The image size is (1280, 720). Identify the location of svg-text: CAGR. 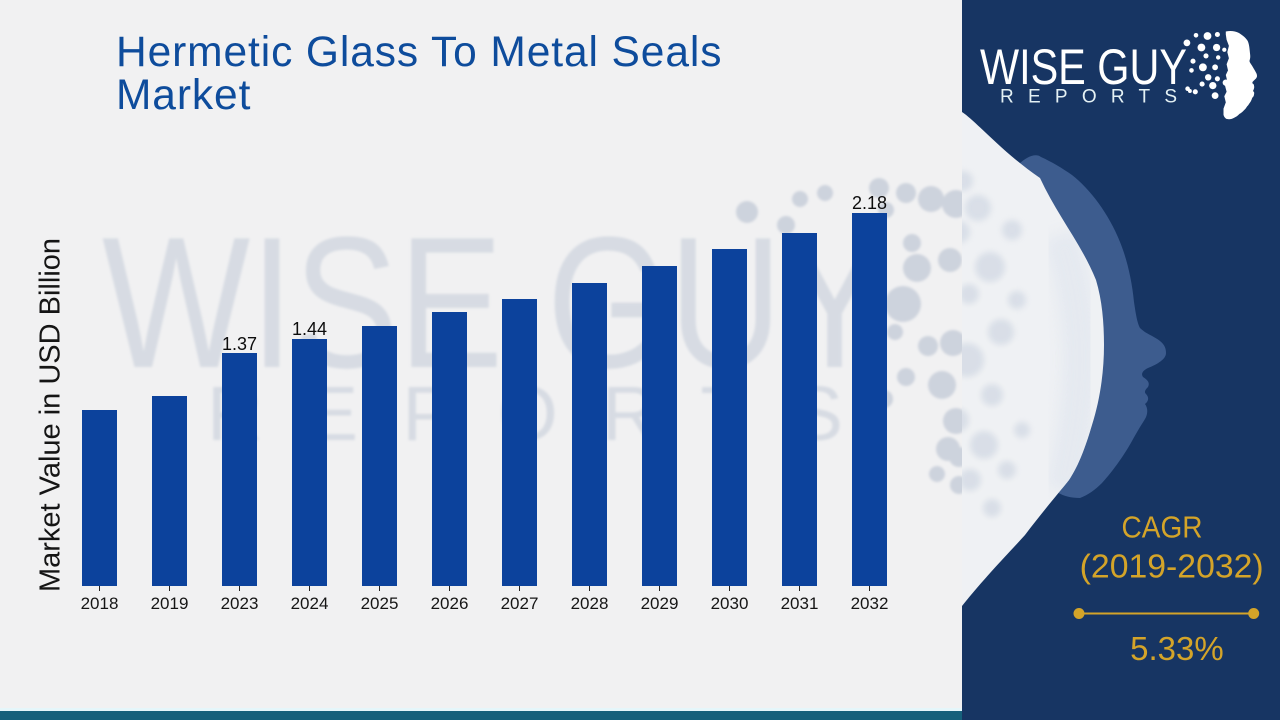
(1162, 527).